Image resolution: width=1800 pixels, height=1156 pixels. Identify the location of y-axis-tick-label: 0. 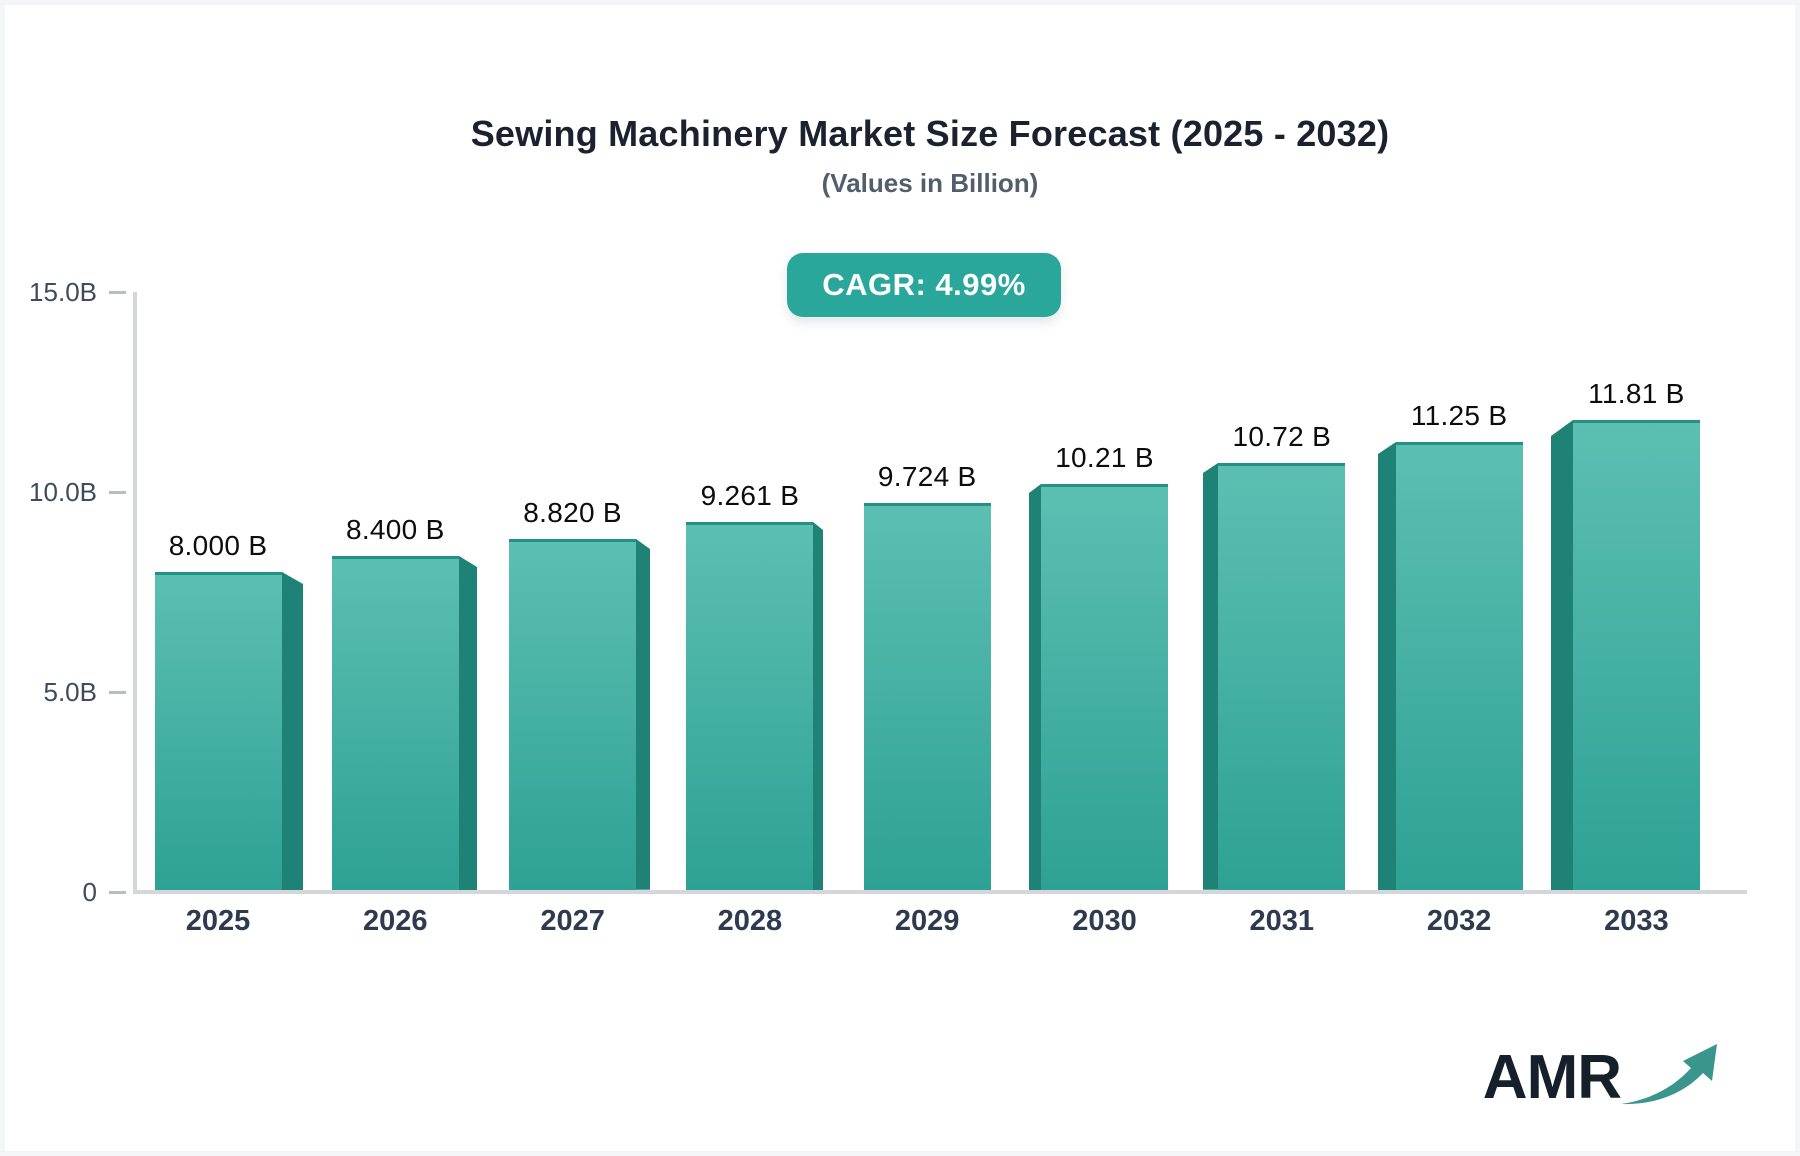
(89, 892).